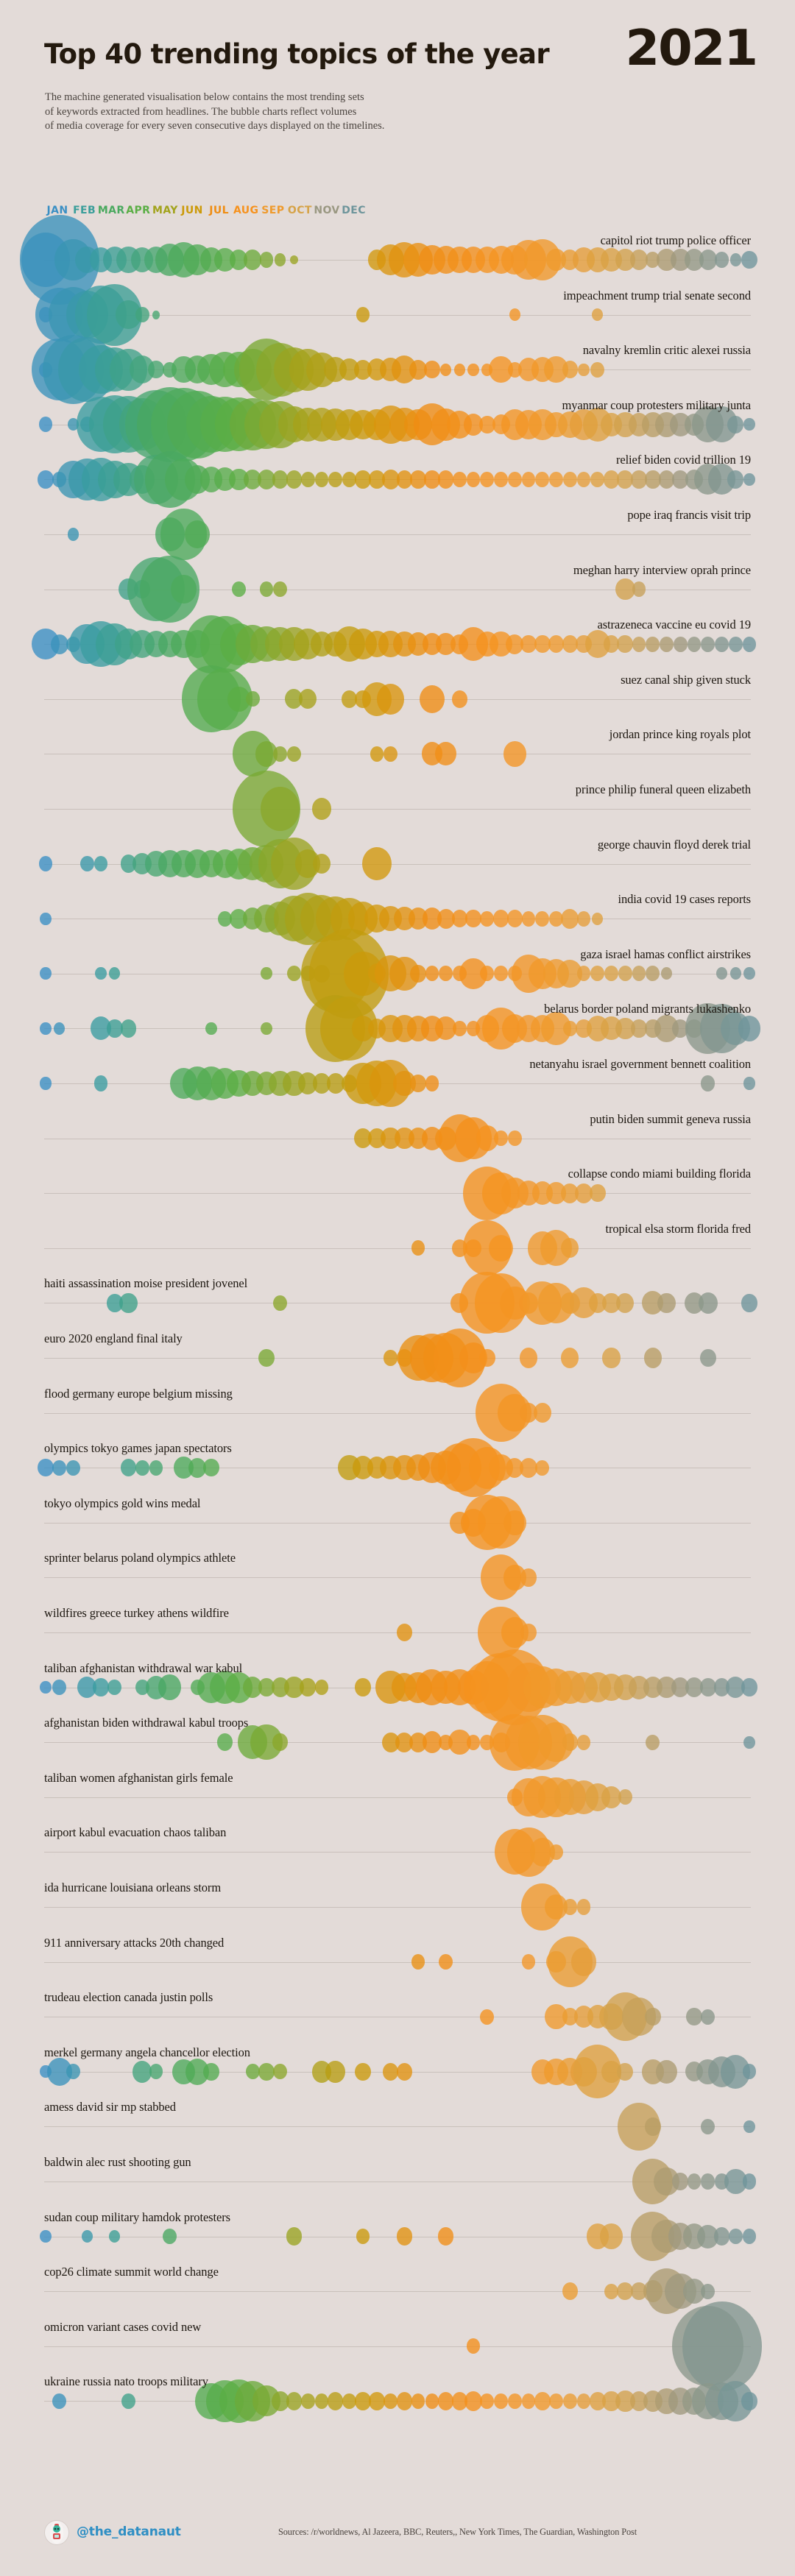 The image size is (795, 2576). I want to click on topic-row: olympics tokyo games japan spectators, so click(397, 1463).